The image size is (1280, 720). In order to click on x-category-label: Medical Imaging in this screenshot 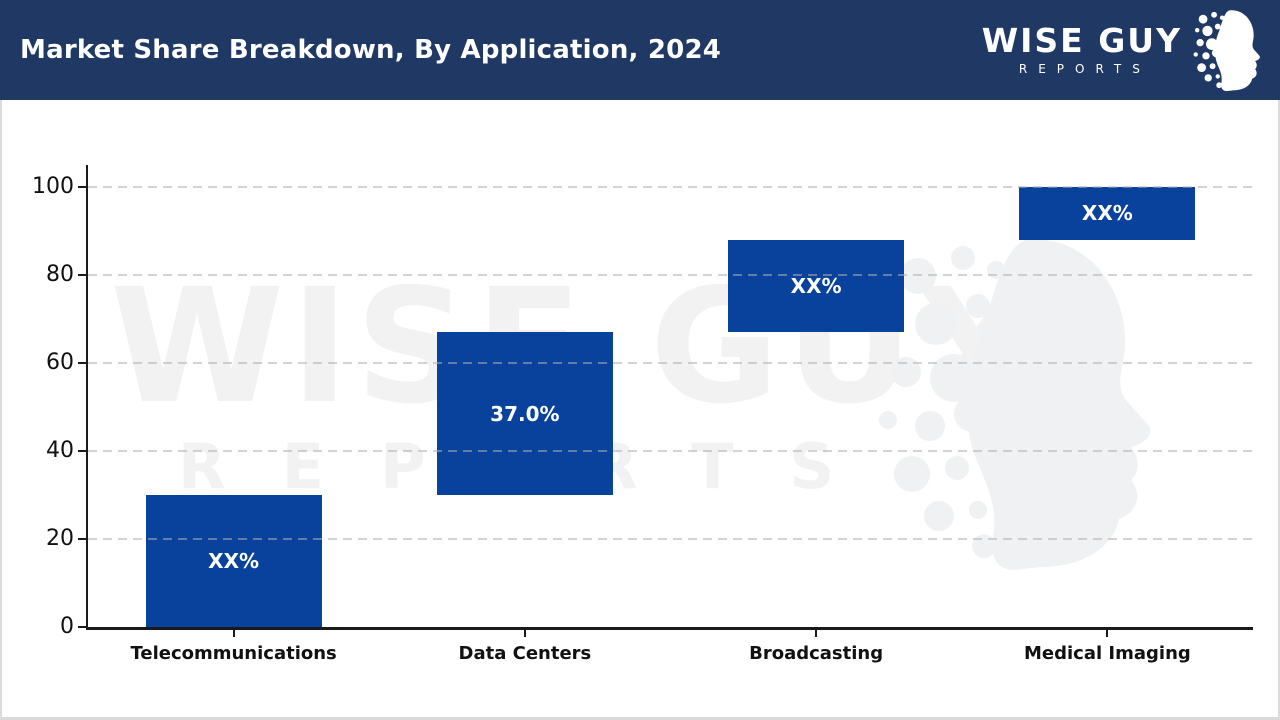, I will do `click(1107, 653)`.